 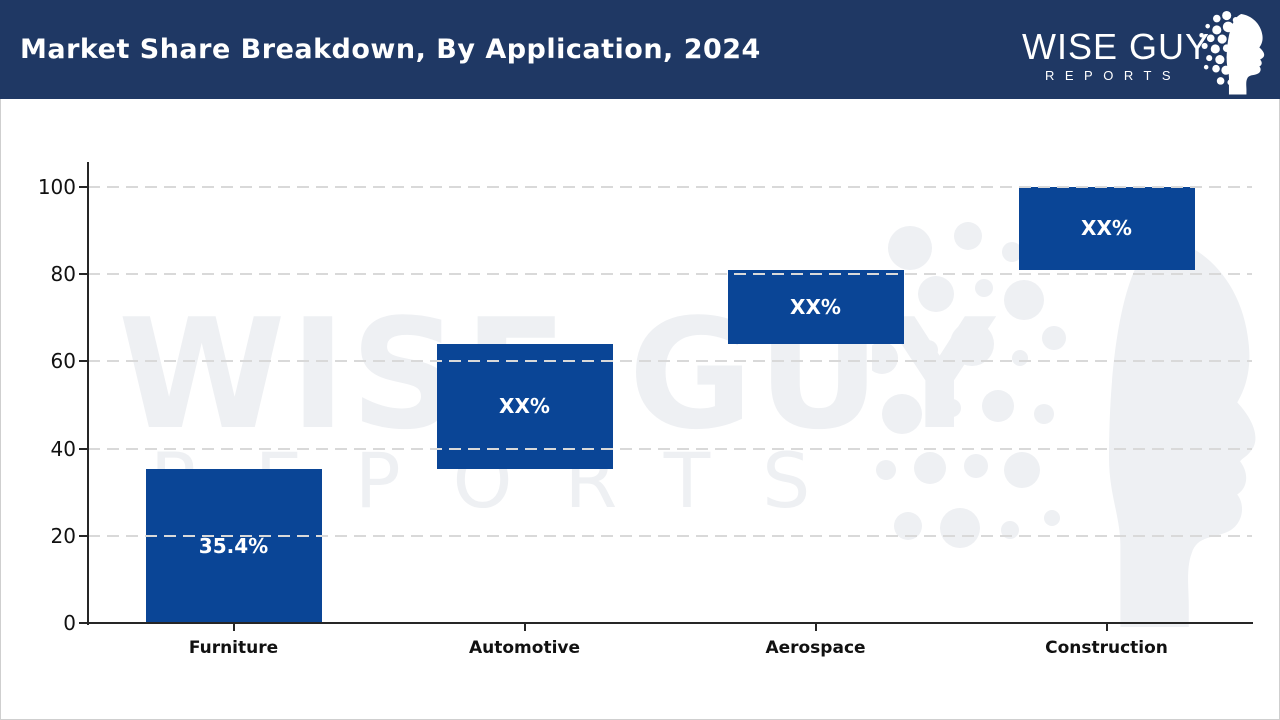 I want to click on x-axis-line, so click(x=670, y=623).